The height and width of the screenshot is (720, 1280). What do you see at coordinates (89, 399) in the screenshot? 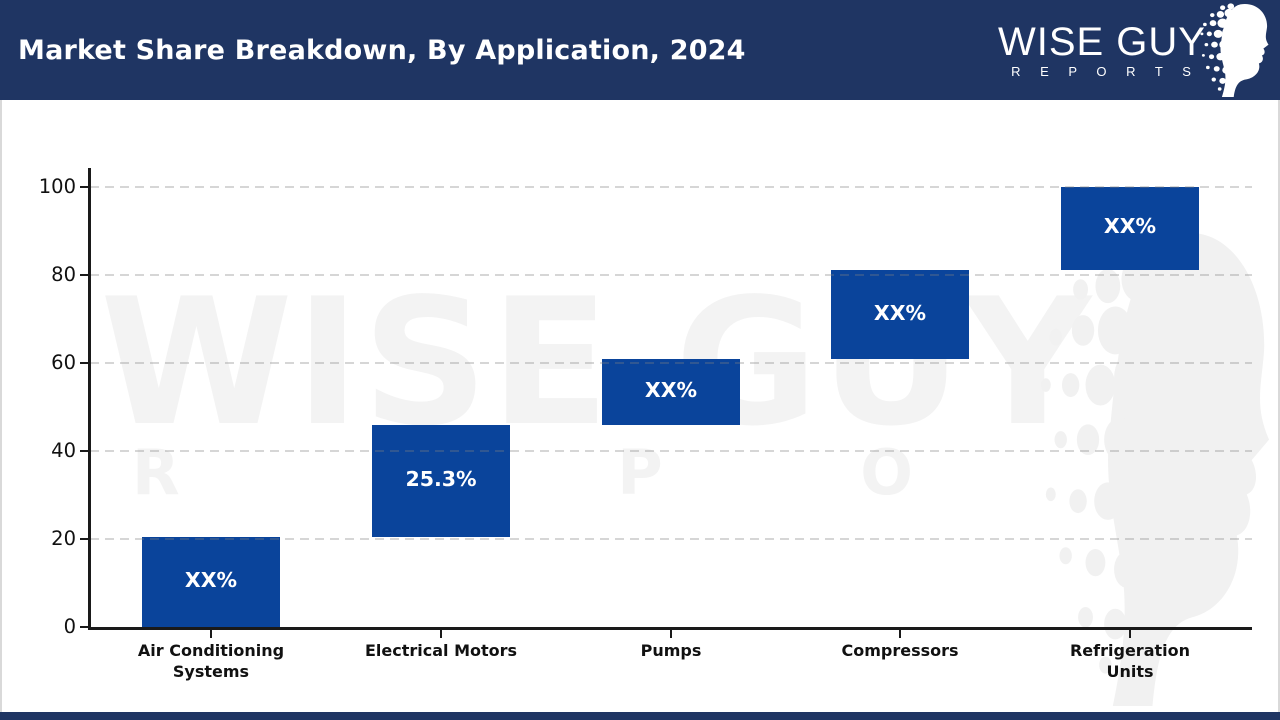
I see `y-axis-line` at bounding box center [89, 399].